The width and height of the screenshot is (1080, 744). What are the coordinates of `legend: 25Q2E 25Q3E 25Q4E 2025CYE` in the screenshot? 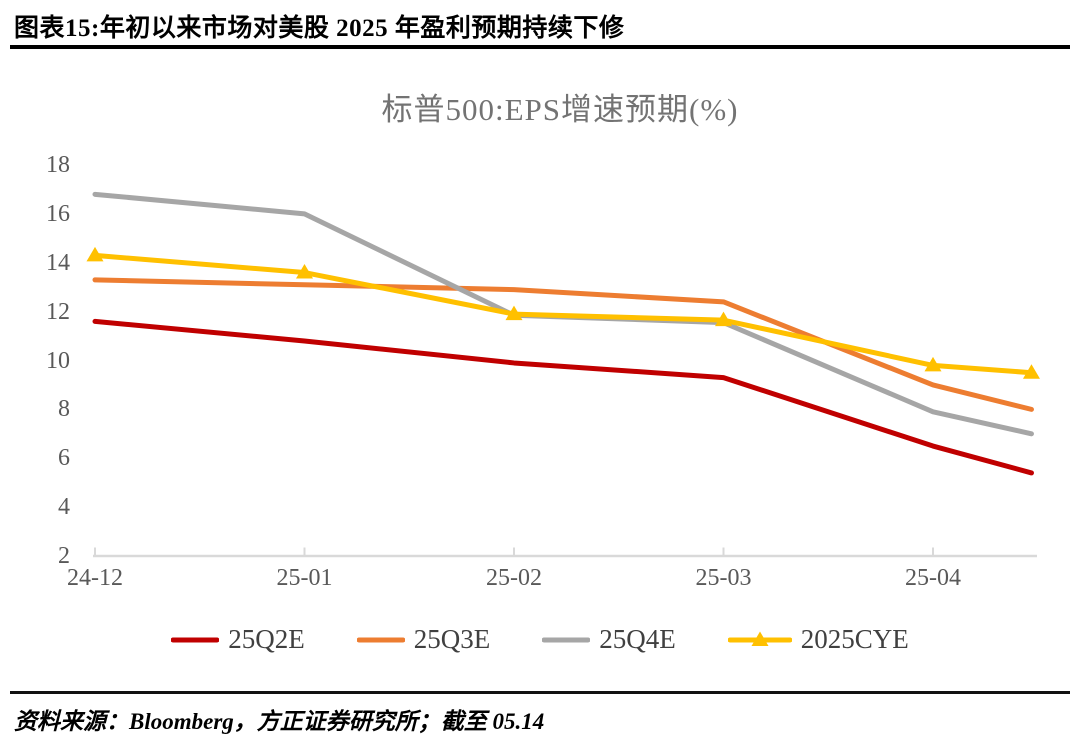 It's located at (540, 639).